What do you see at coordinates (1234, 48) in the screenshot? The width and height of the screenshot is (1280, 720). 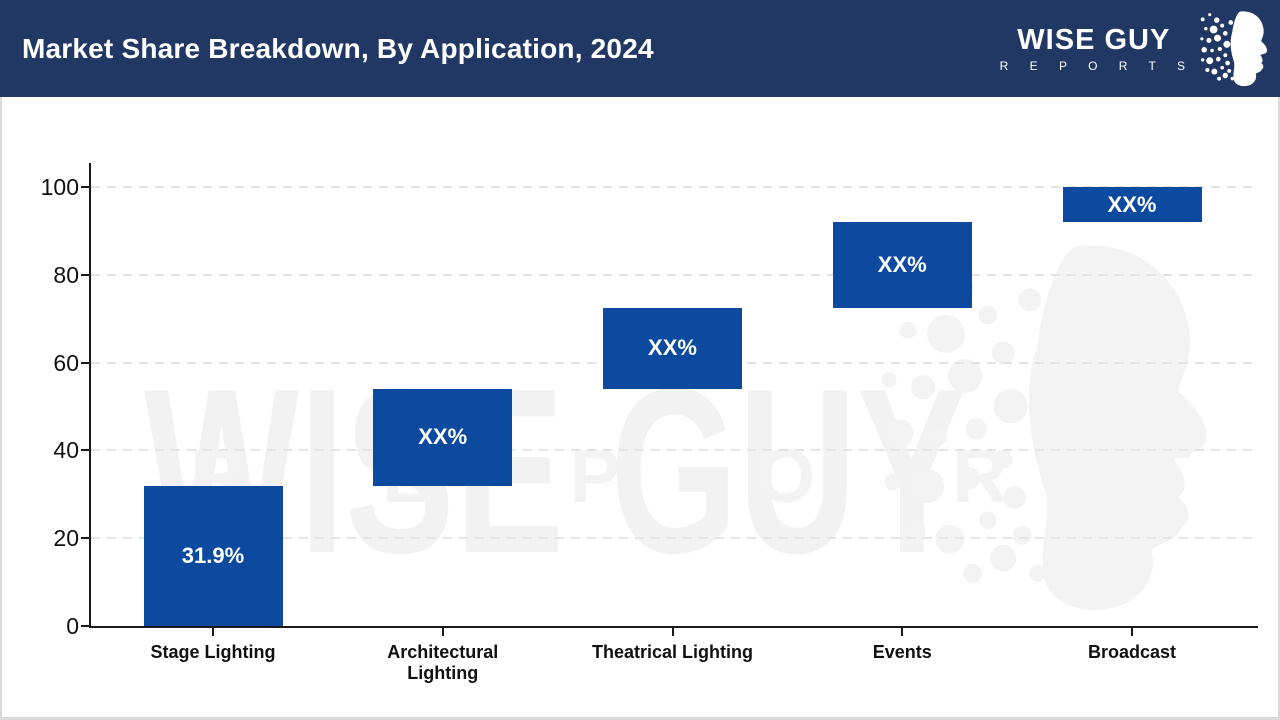 I see `face-profile-logo-icon` at bounding box center [1234, 48].